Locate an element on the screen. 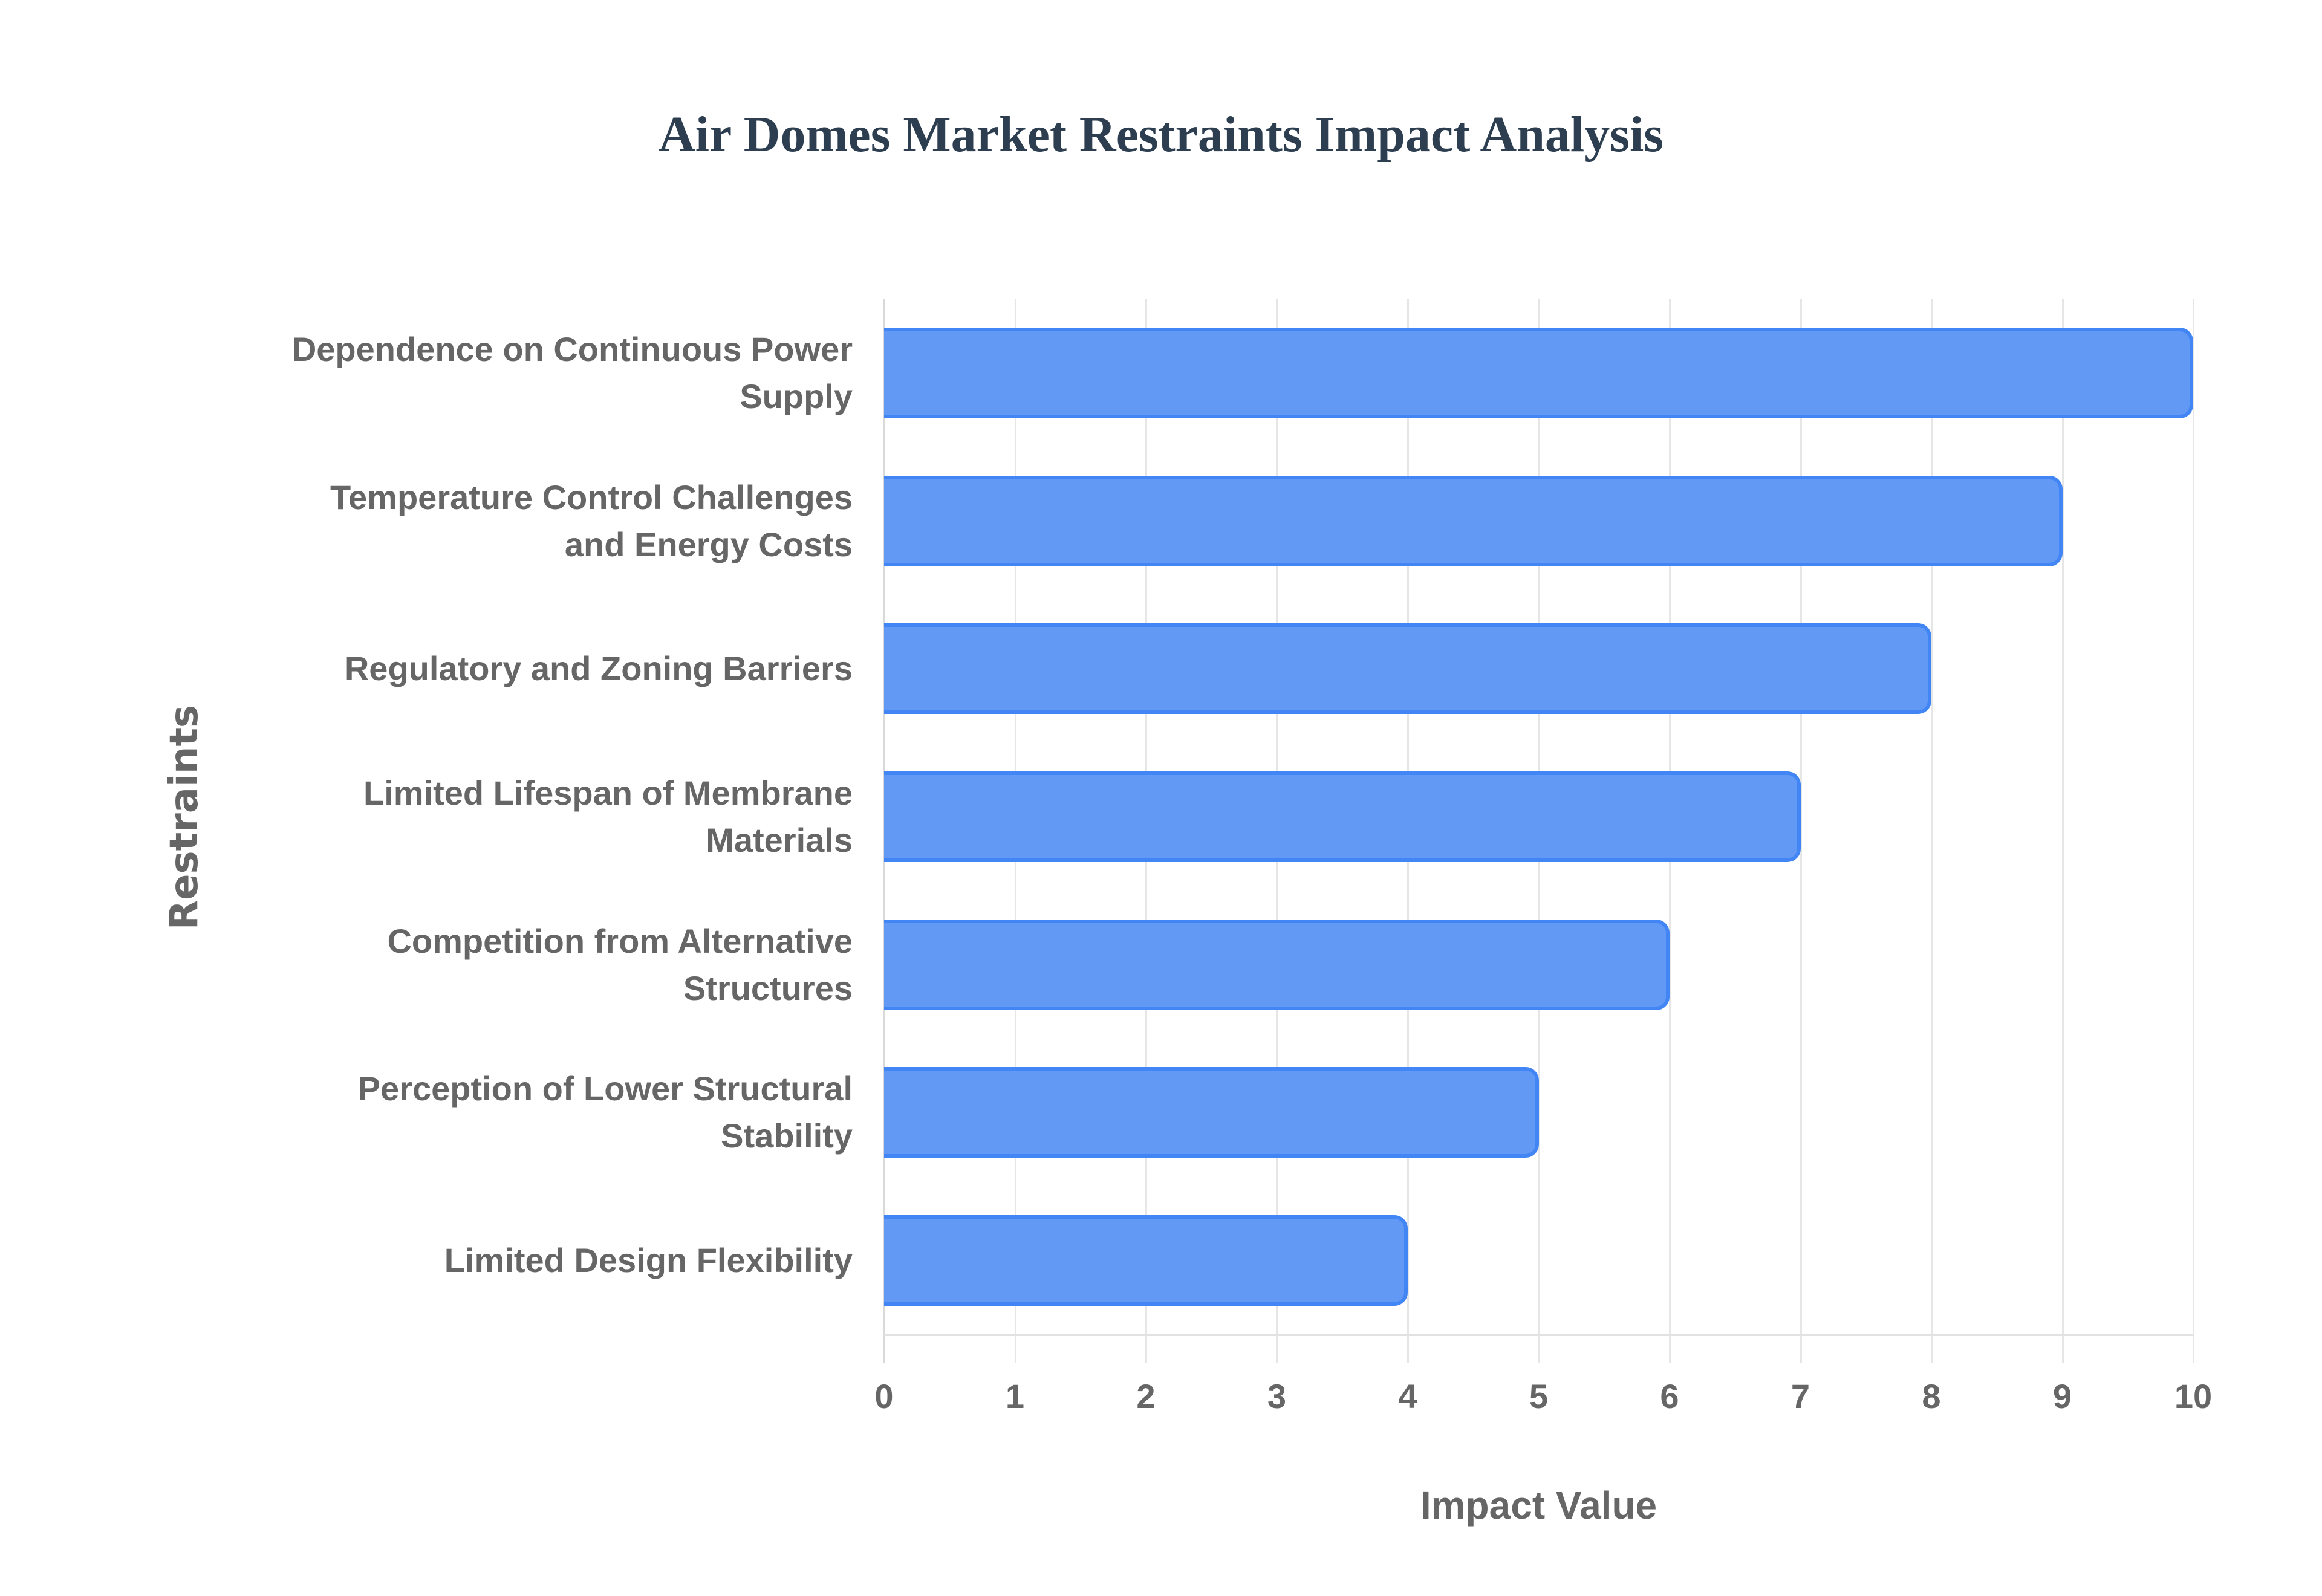 The image size is (2322, 1596). y-category-label: Limited Design Flexibility is located at coordinates (648, 1260).